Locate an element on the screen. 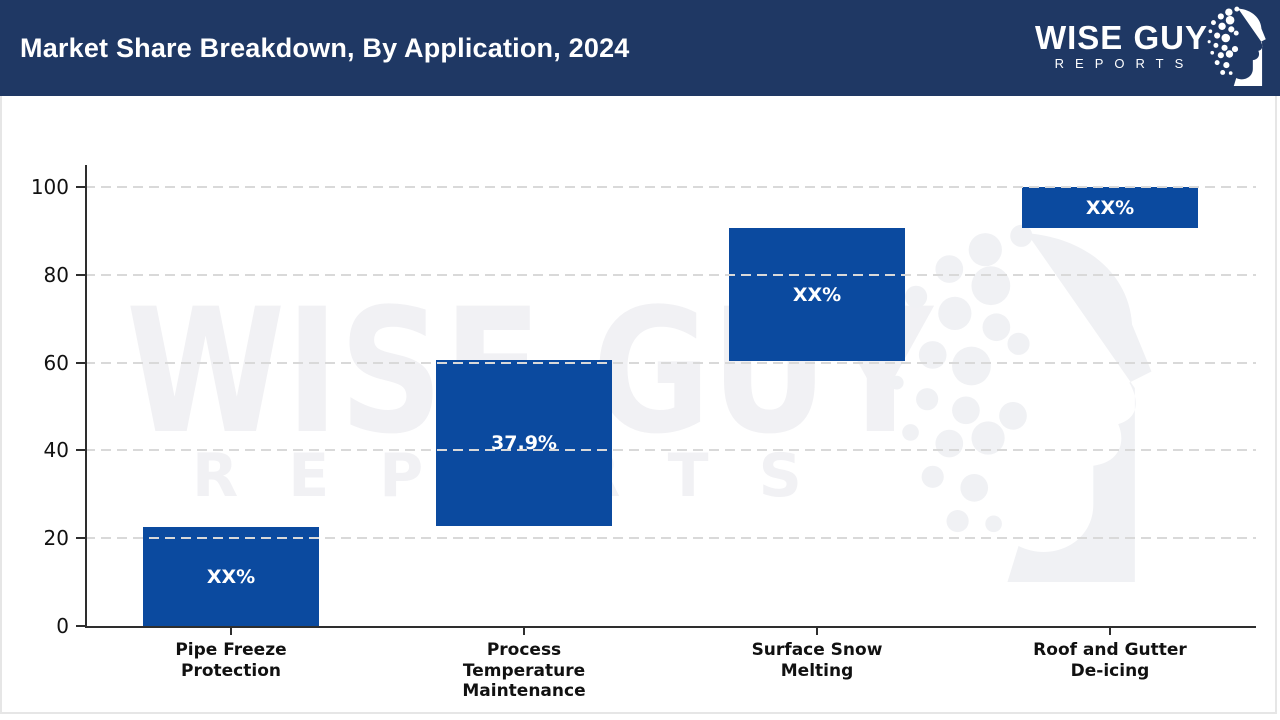 This screenshot has width=1280, height=720. y-axis-tick-label-60: 60 is located at coordinates (56, 362).